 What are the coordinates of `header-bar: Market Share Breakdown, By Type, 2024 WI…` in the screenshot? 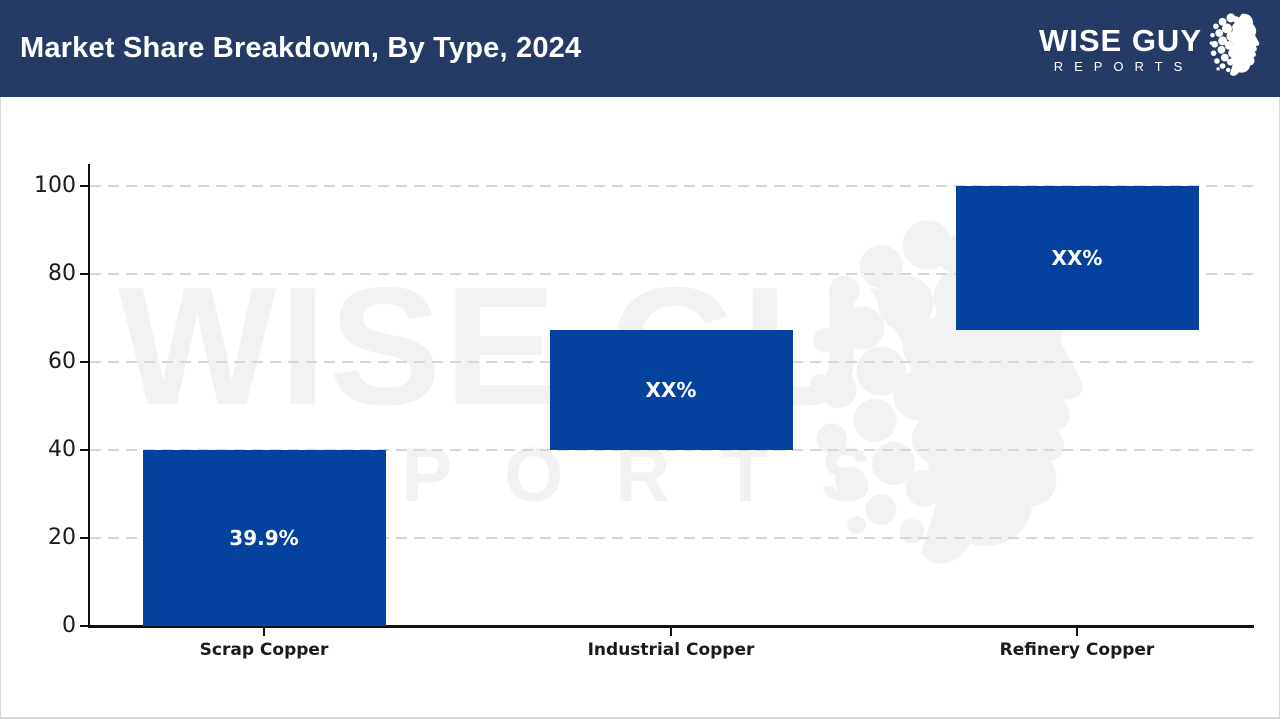 It's located at (640, 48).